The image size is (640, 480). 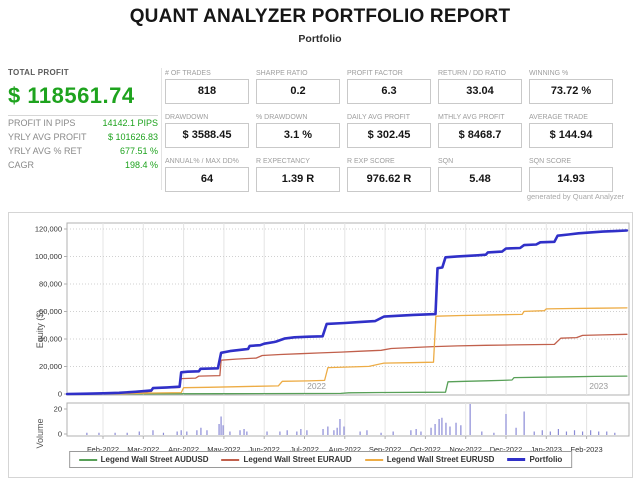 I want to click on stat-label: MTHLY AVG PROFIT, so click(x=471, y=117).